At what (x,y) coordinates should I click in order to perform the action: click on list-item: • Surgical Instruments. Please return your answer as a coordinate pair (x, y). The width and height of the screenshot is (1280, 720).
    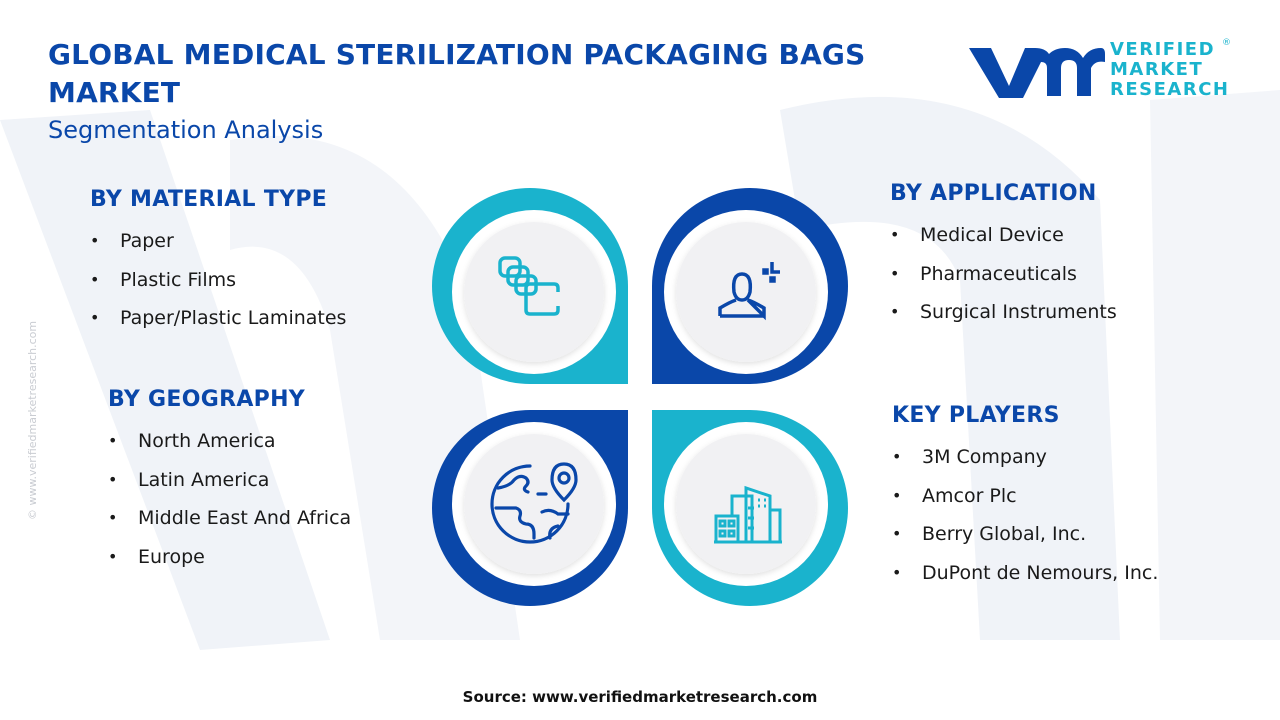
    Looking at the image, I should click on (1003, 312).